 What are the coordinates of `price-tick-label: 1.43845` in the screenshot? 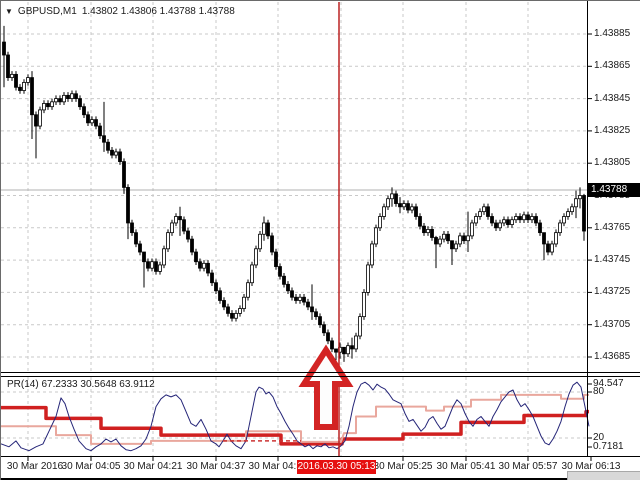 It's located at (612, 98).